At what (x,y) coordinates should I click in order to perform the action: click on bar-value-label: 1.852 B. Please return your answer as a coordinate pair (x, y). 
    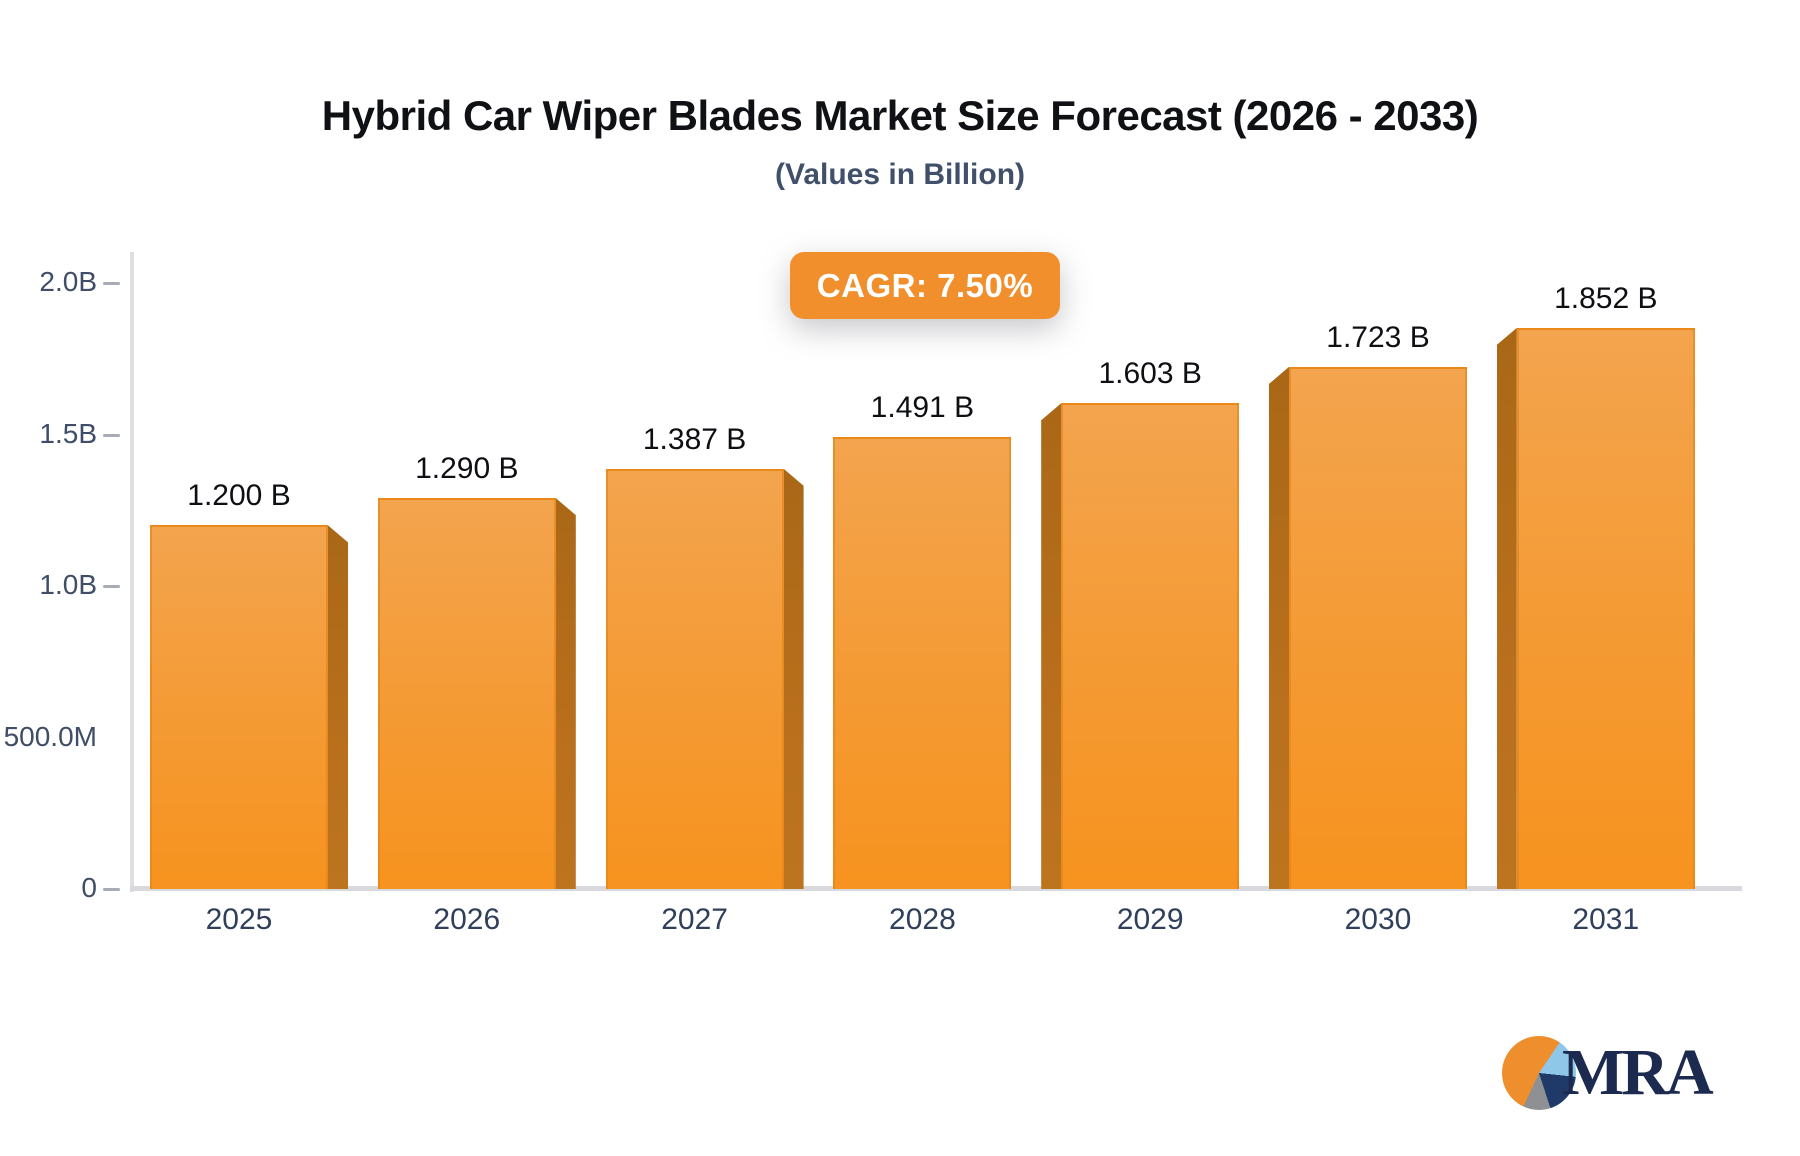
    Looking at the image, I should click on (1606, 298).